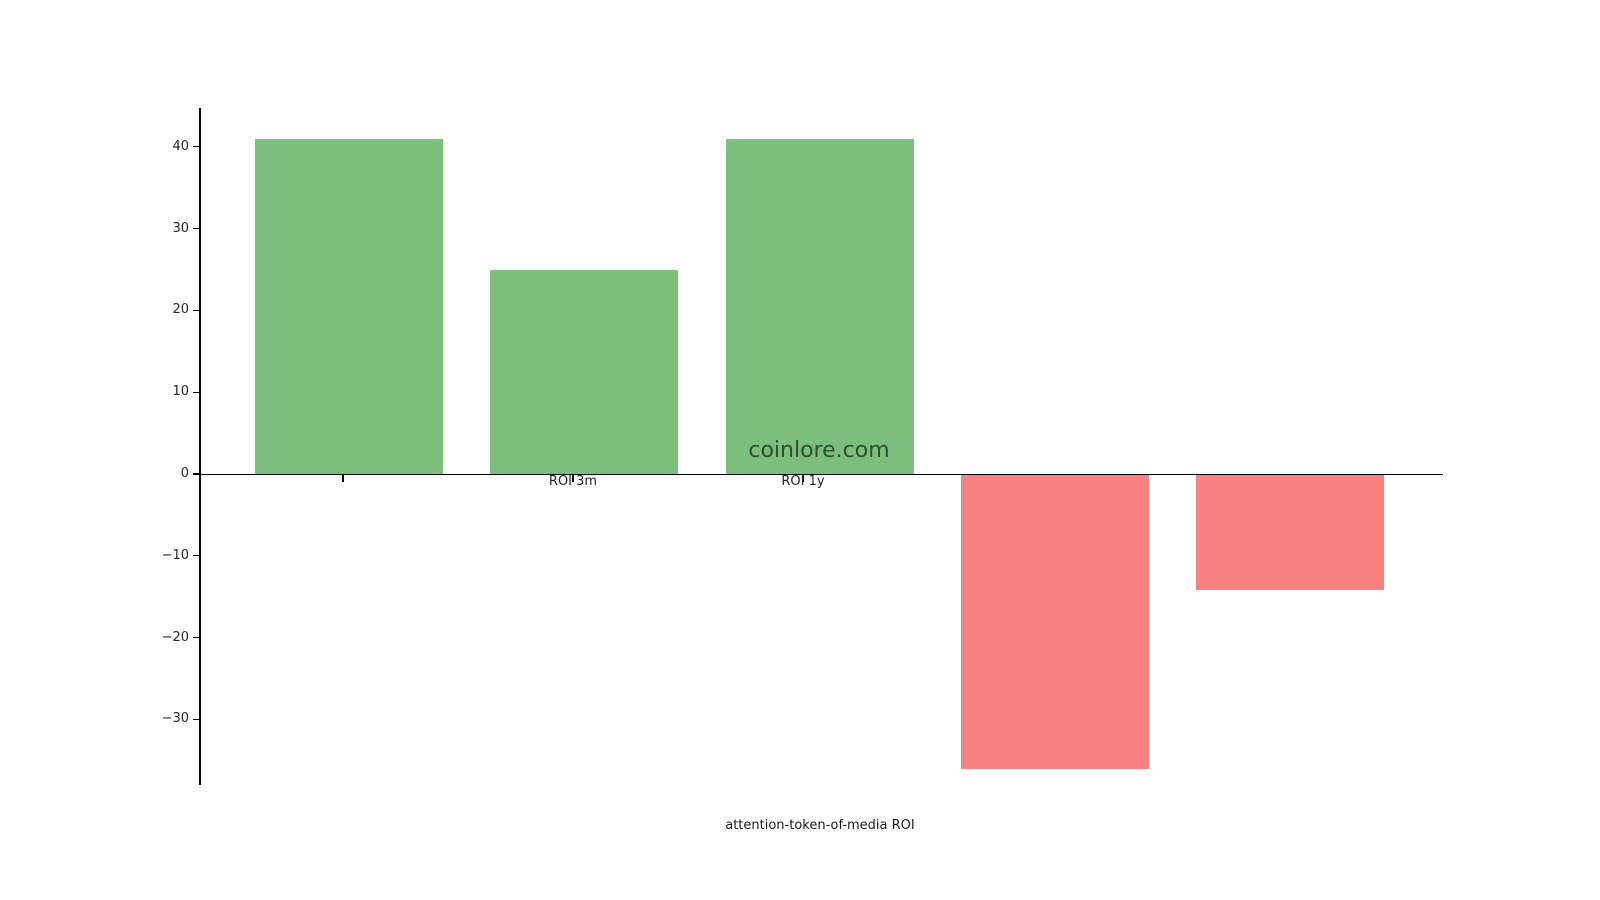 Image resolution: width=1600 pixels, height=900 pixels. I want to click on y-tick-label: 10, so click(180, 392).